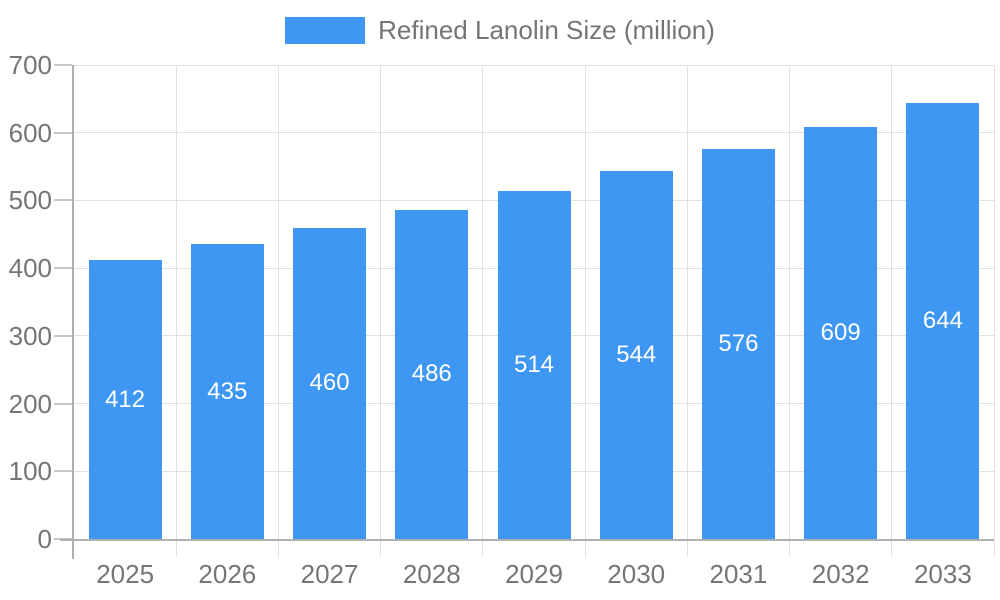  I want to click on bar-value-label: 544, so click(636, 354).